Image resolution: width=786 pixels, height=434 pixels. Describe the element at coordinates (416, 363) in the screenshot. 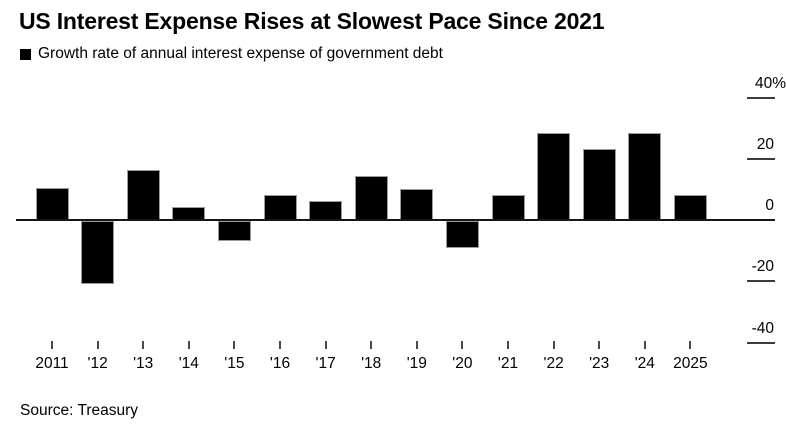

I see `x-axis-label: '19` at that location.